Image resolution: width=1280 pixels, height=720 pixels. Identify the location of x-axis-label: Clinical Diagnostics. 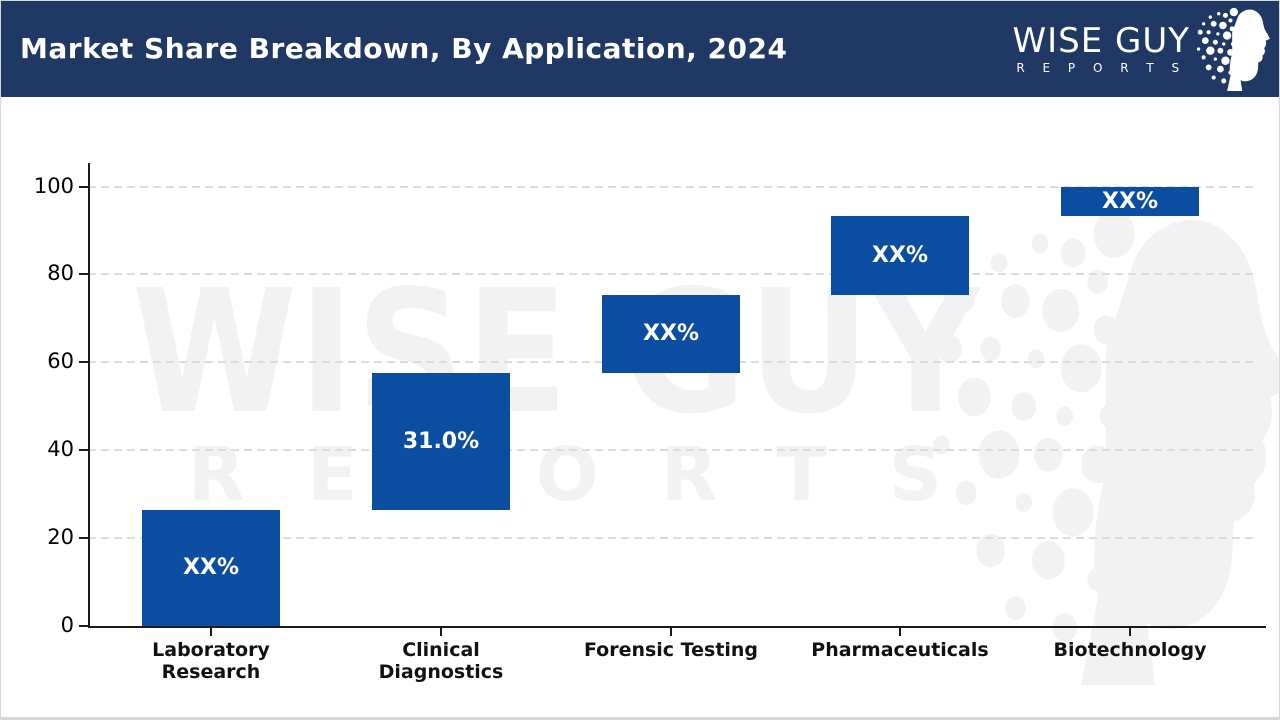
(441, 661).